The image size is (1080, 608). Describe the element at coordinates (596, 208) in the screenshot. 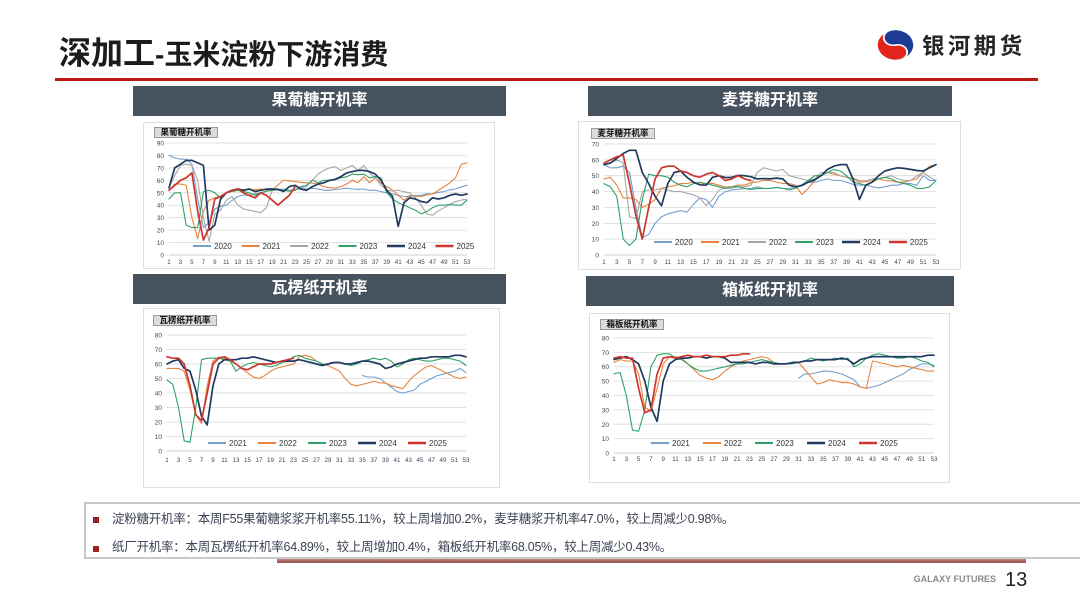

I see `svg-text: 30` at that location.